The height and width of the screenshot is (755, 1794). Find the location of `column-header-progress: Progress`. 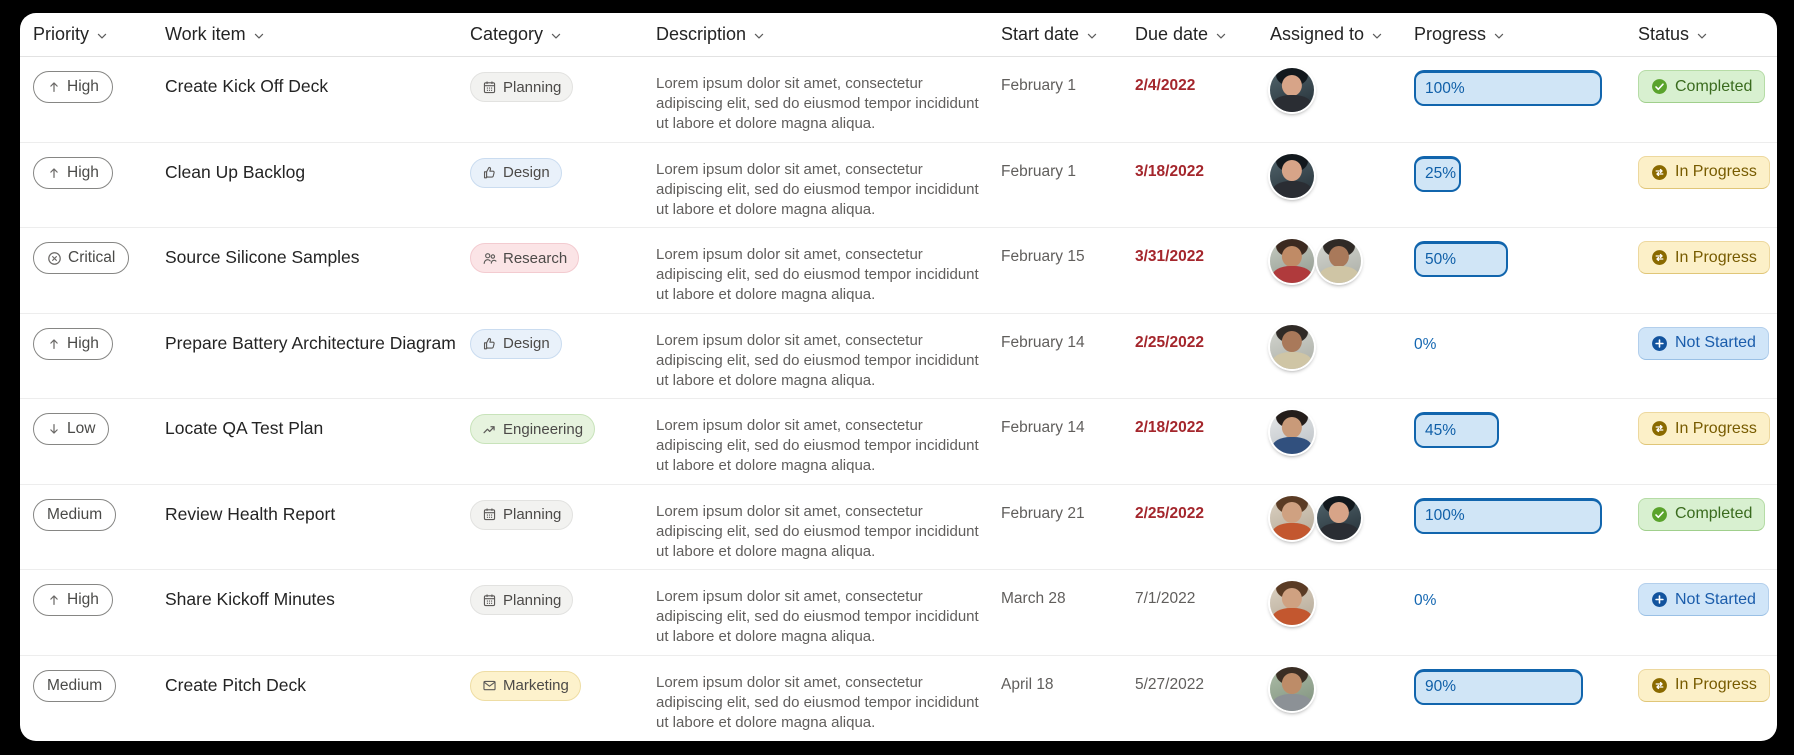

column-header-progress: Progress is located at coordinates (1526, 34).